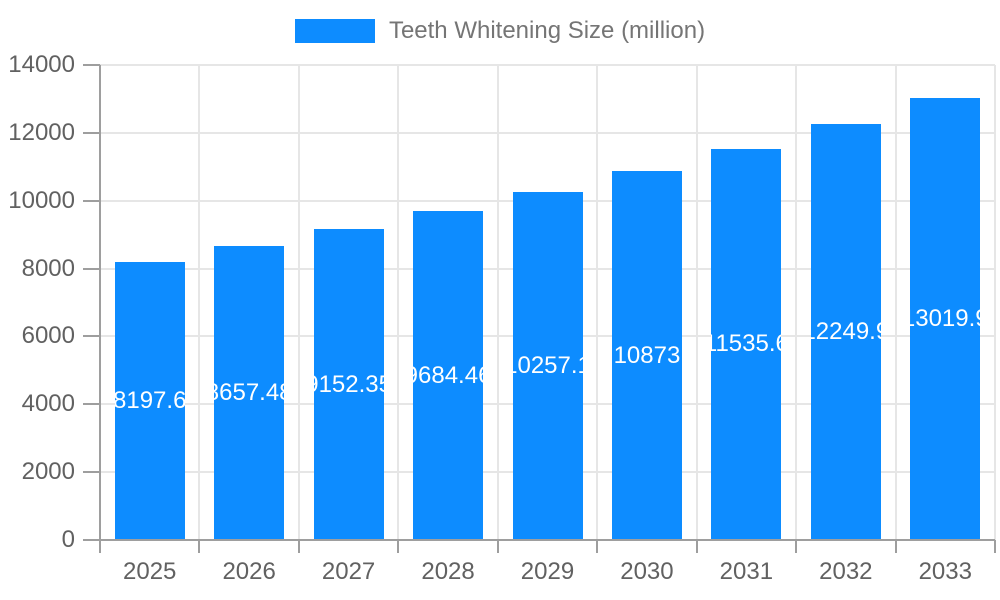  What do you see at coordinates (448, 571) in the screenshot?
I see `x-axis-tick-label: 2028` at bounding box center [448, 571].